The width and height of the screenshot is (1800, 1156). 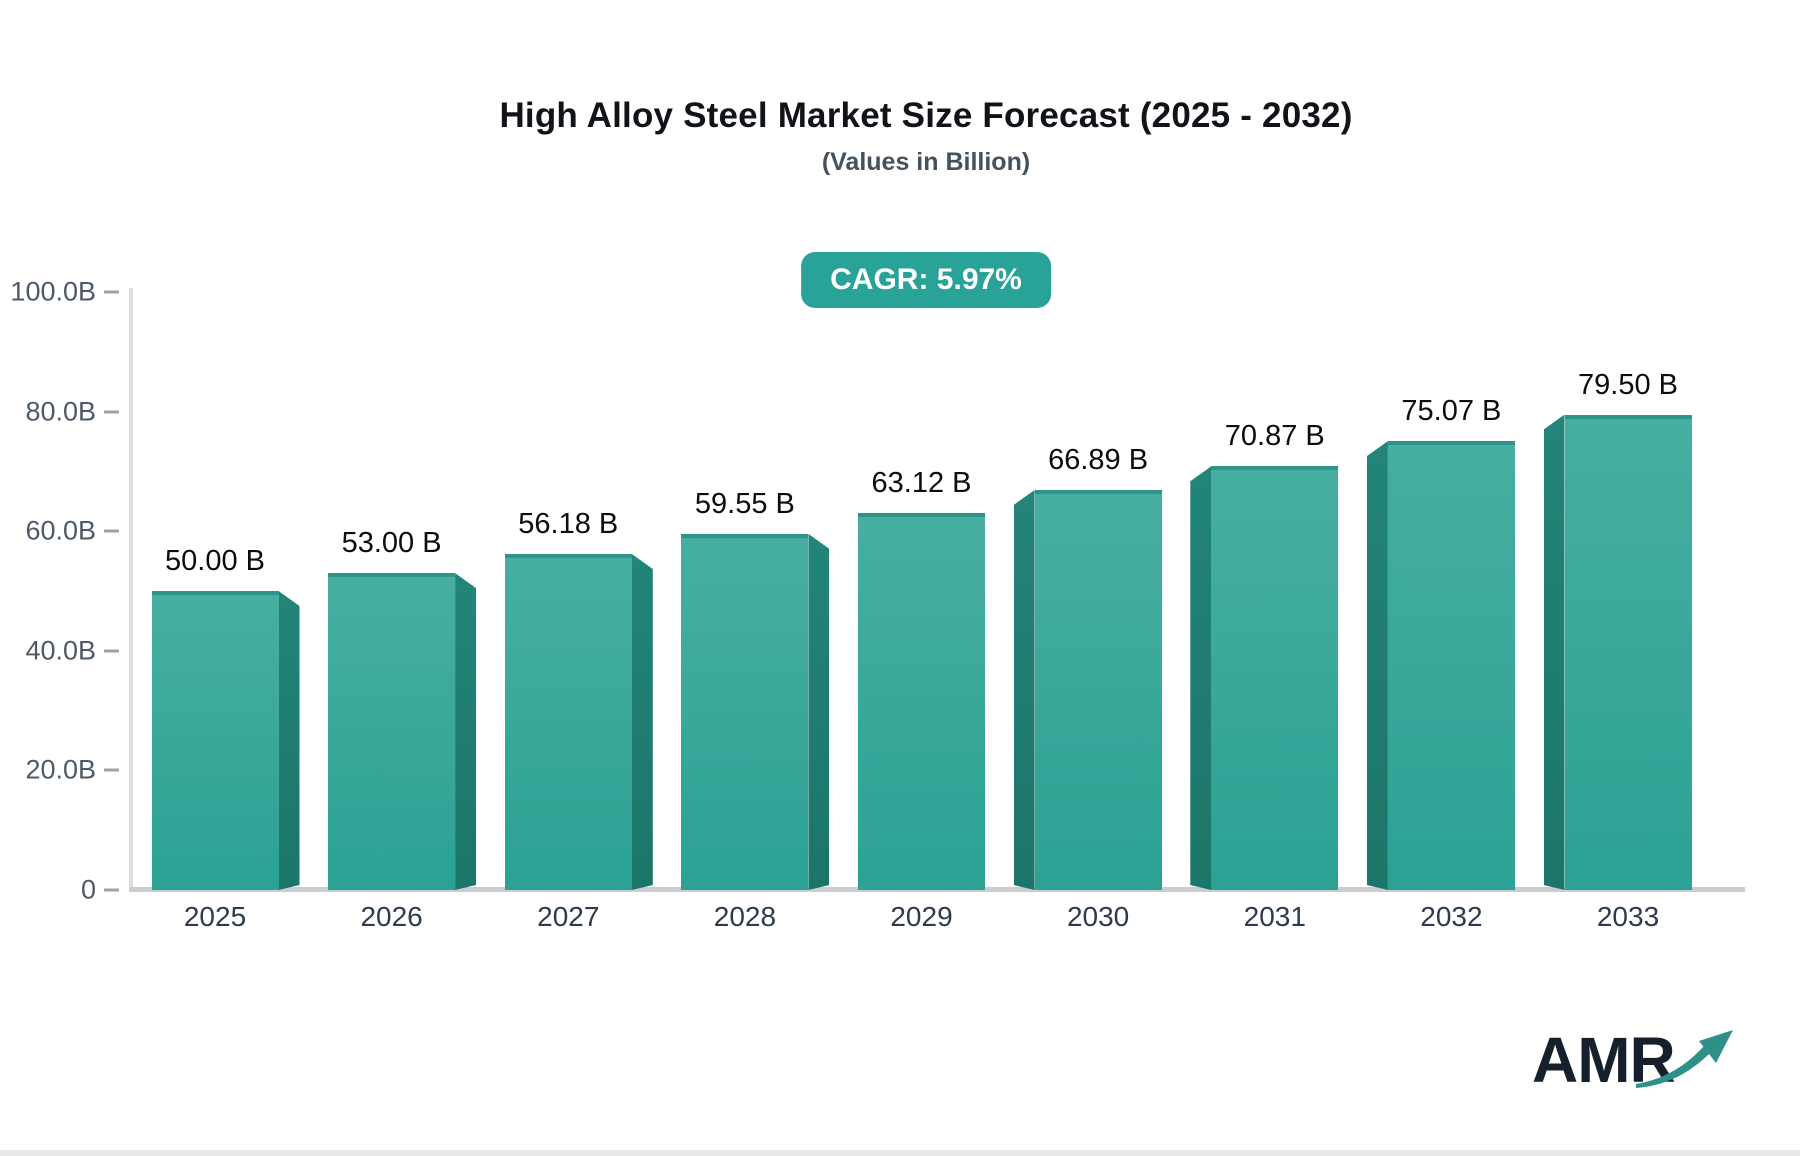 I want to click on bar-2029: 63.12 B, so click(x=921, y=678).